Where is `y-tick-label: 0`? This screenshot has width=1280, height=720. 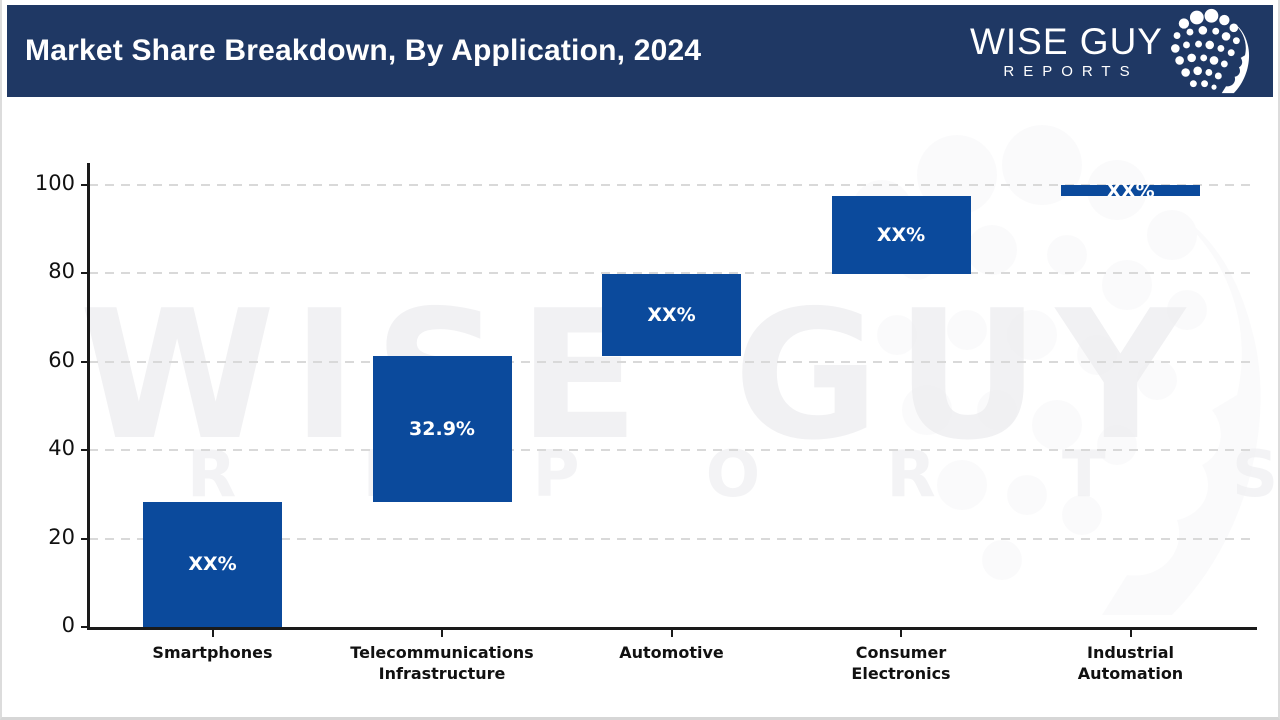
y-tick-label: 0 is located at coordinates (68, 625).